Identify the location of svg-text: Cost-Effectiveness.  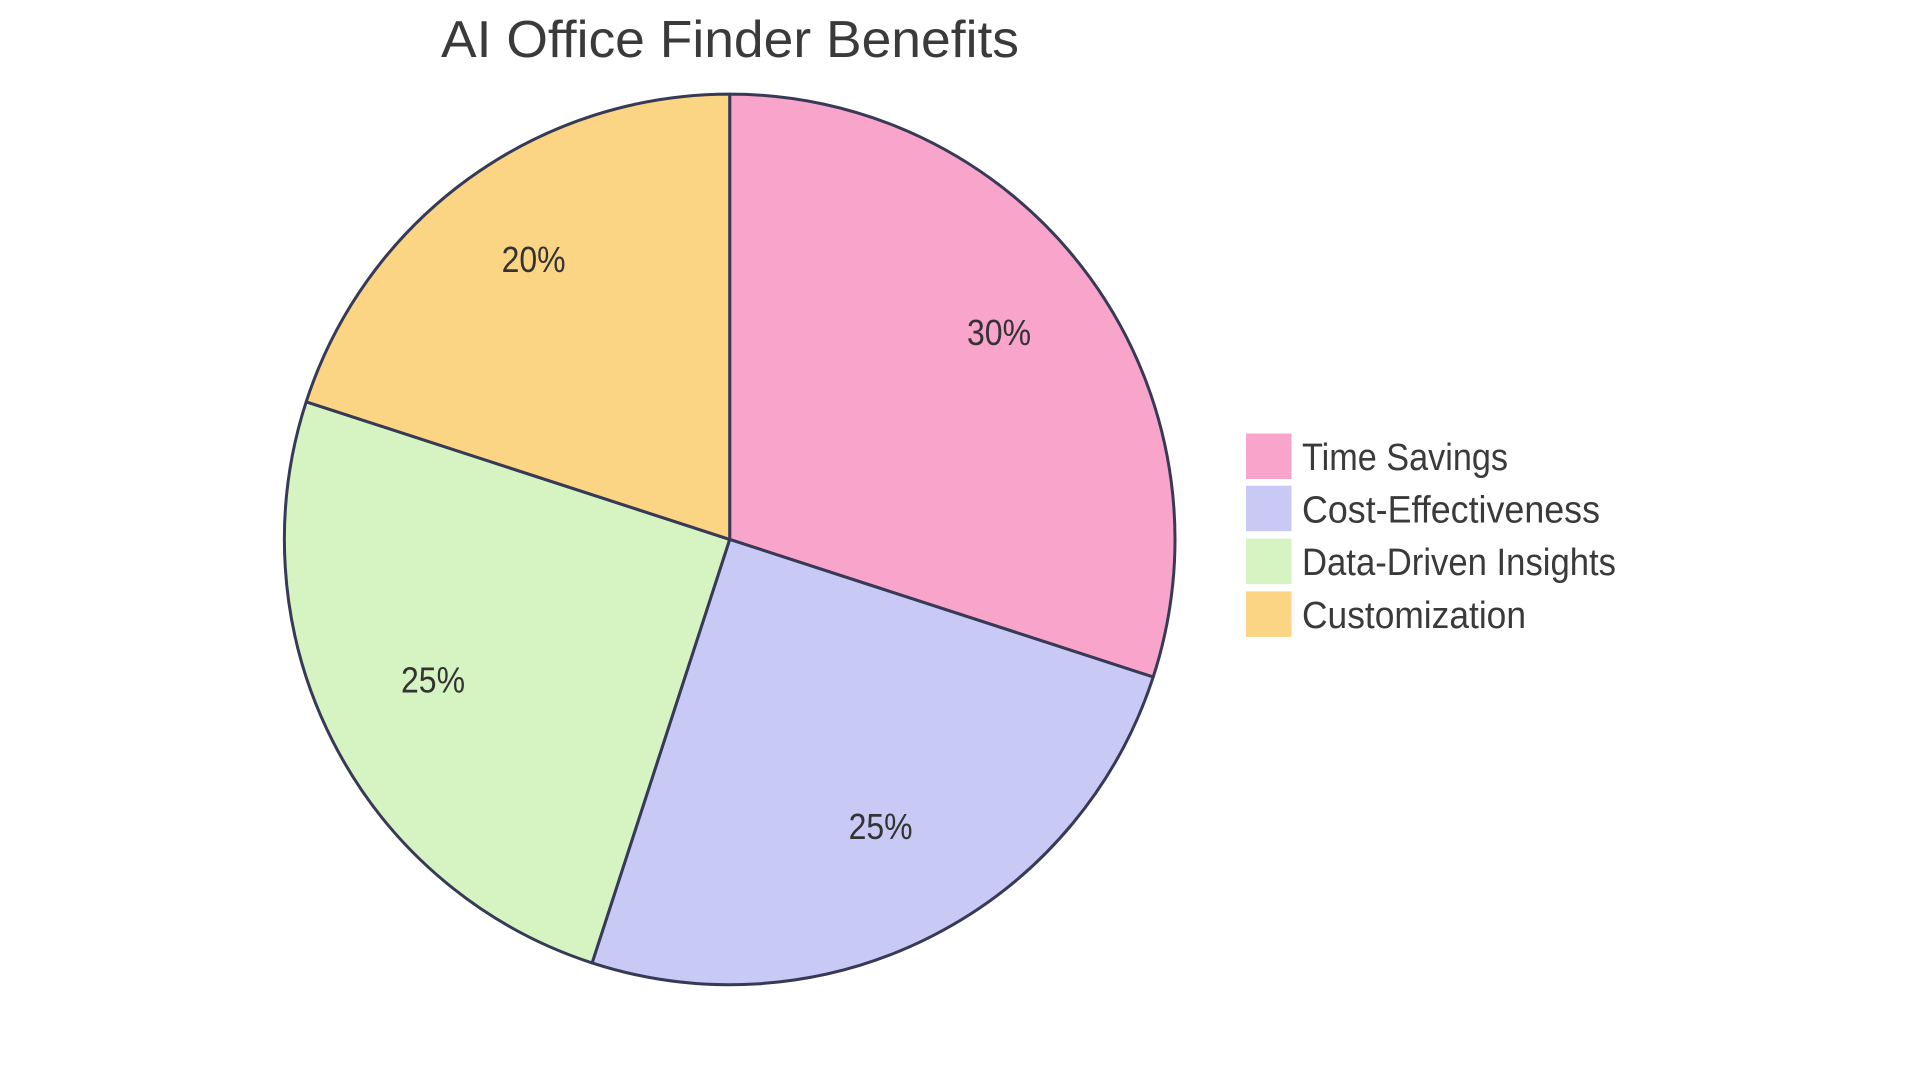
(1451, 510).